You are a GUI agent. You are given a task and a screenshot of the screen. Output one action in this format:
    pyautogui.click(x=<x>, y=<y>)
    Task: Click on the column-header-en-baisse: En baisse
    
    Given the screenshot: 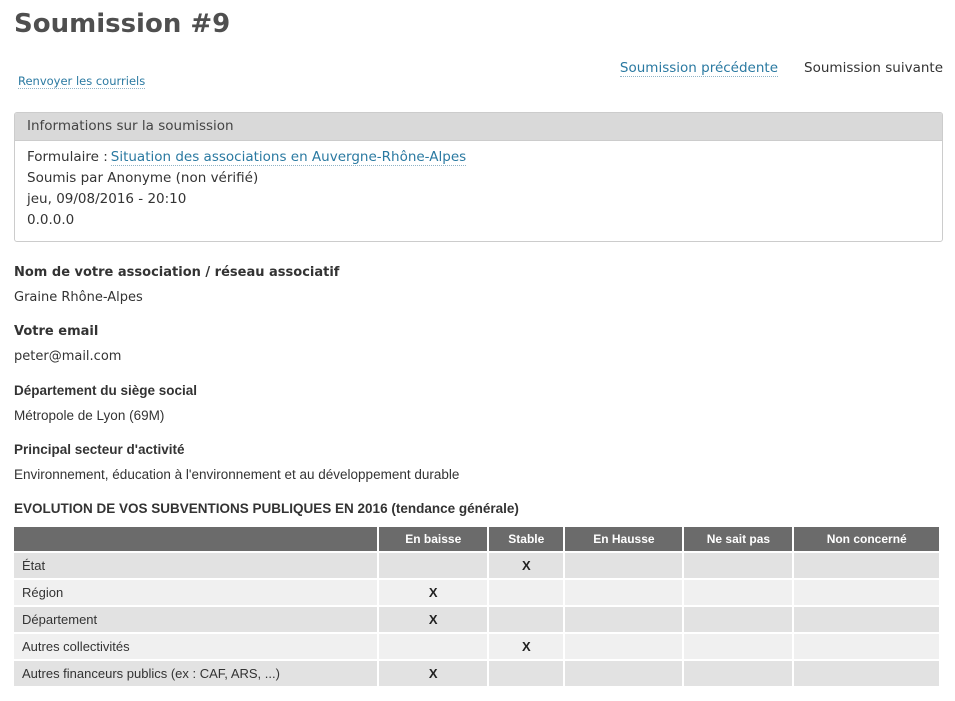 What is the action you would take?
    pyautogui.click(x=433, y=539)
    